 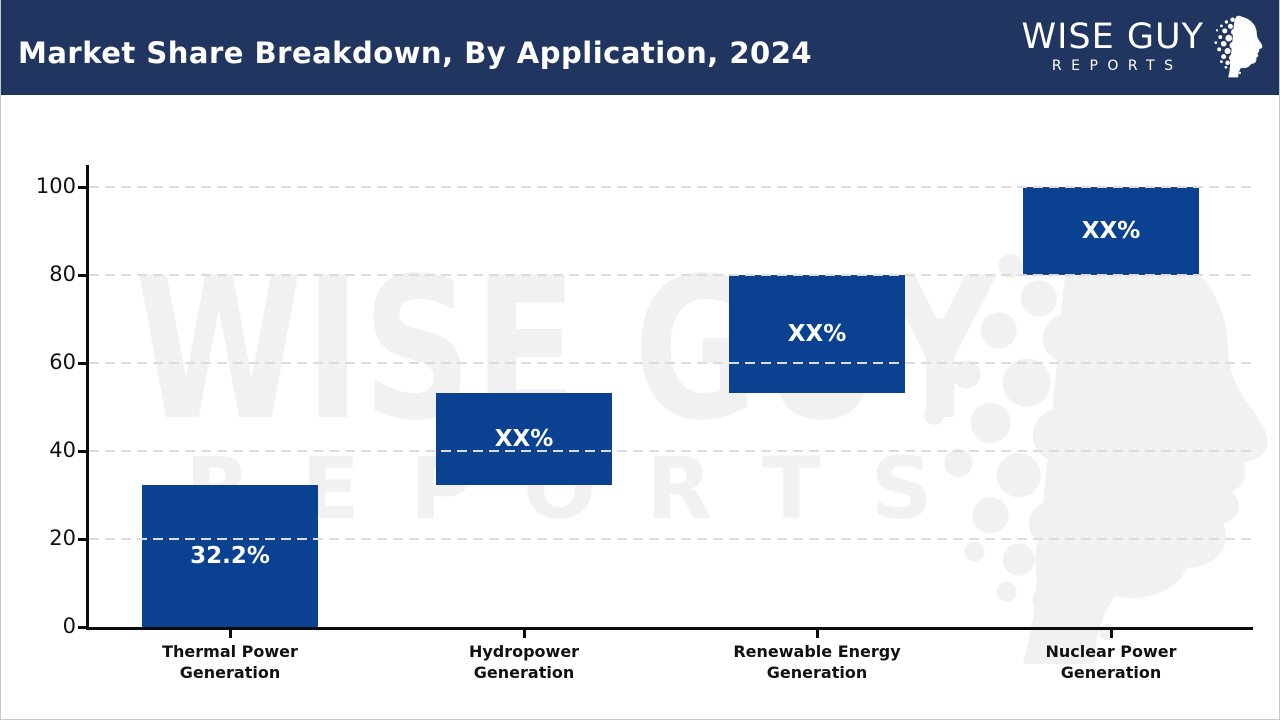 What do you see at coordinates (69, 626) in the screenshot?
I see `y-tick-label: 0` at bounding box center [69, 626].